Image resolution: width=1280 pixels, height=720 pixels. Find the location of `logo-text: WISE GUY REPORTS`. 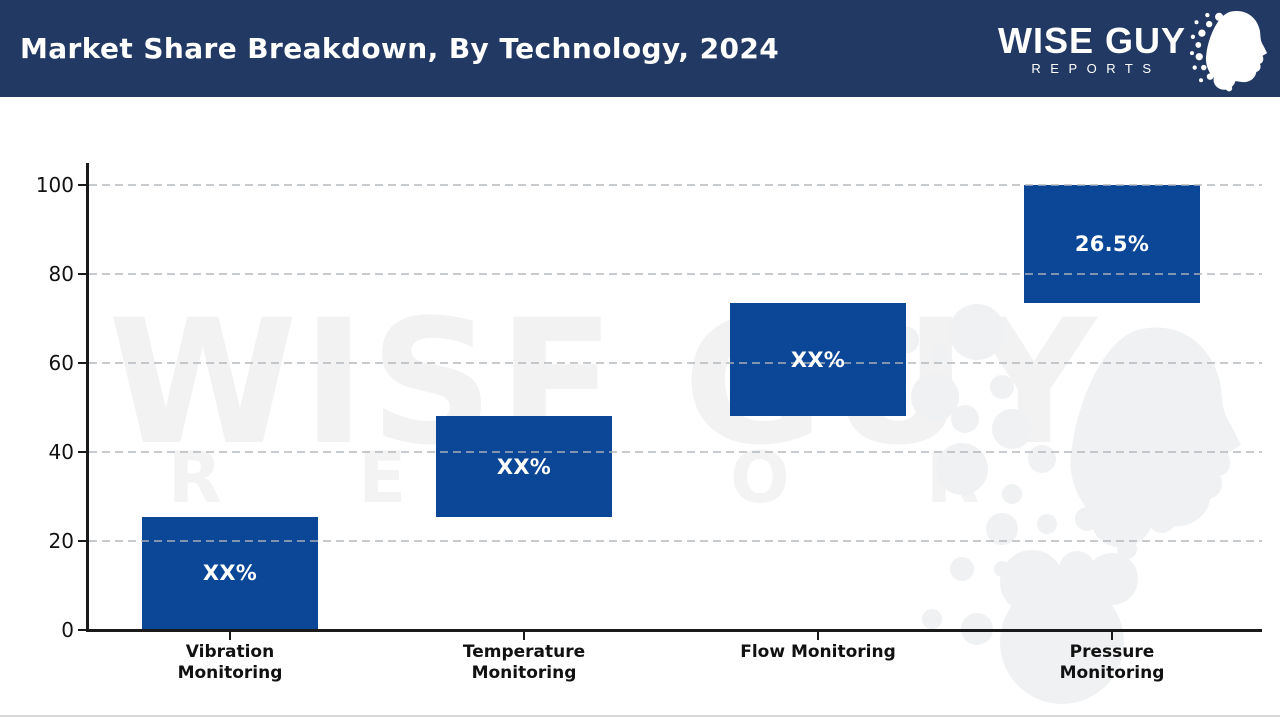

logo-text: WISE GUY REPORTS is located at coordinates (1091, 48).